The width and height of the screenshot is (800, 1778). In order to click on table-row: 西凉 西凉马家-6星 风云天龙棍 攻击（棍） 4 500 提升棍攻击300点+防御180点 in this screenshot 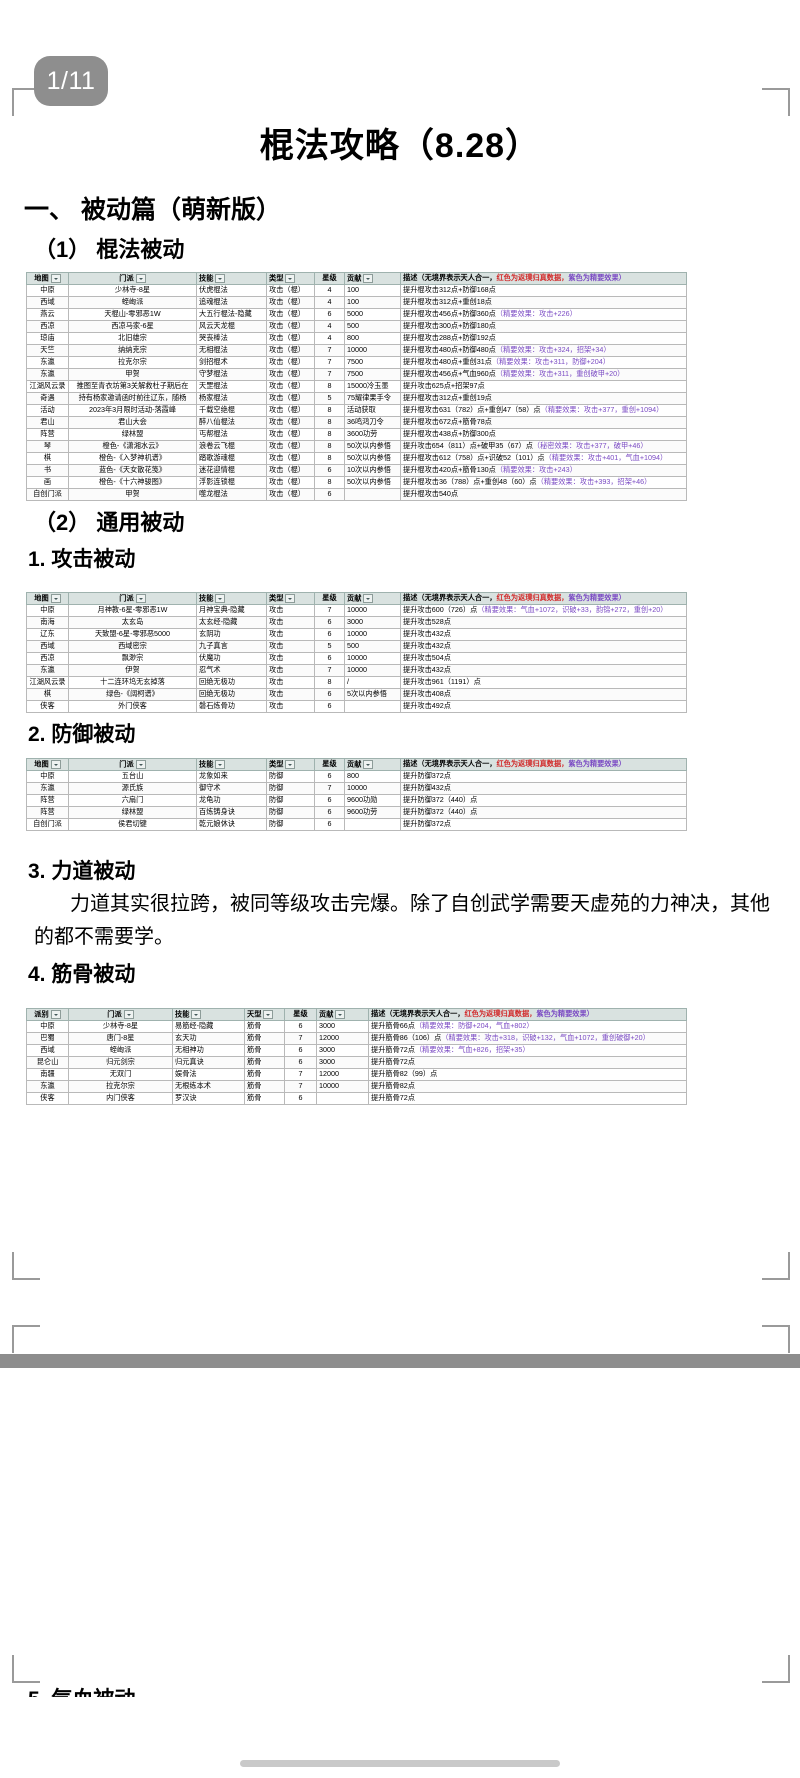, I will do `click(356, 326)`.